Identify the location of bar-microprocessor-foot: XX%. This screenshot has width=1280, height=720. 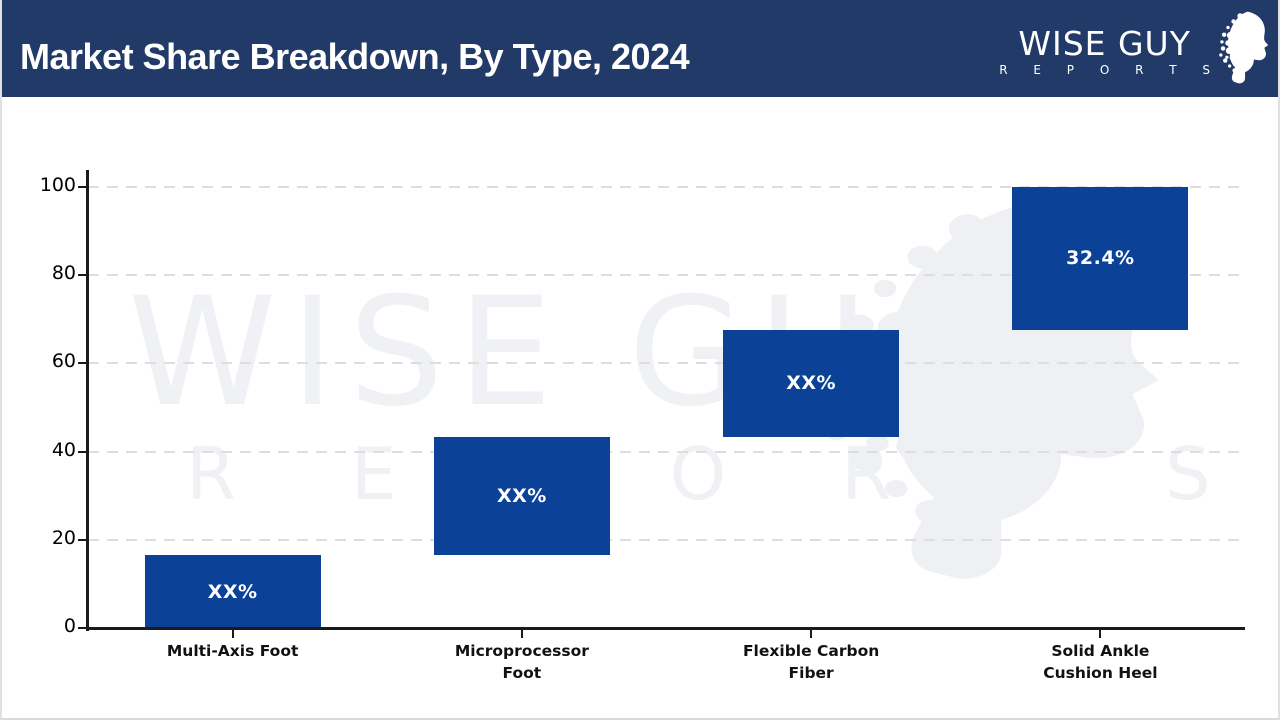
(521, 496).